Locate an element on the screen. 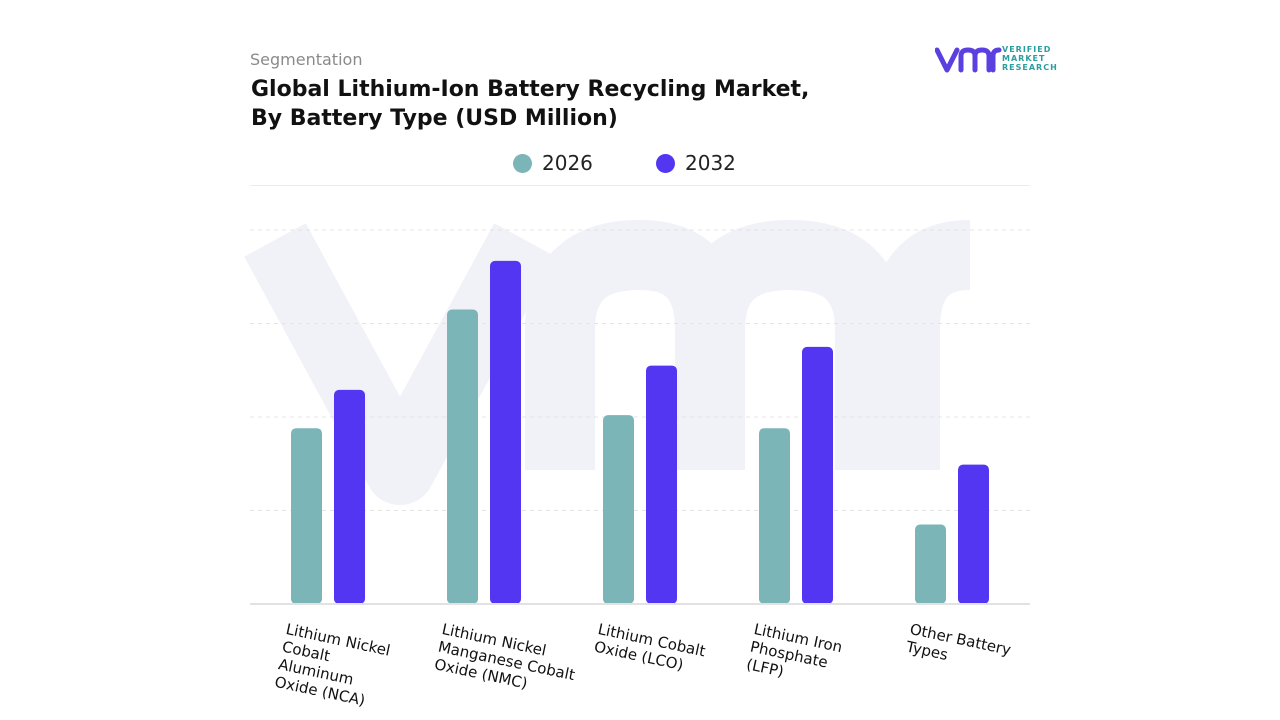  chart-title-line-2: By Battery Type (USD Million) is located at coordinates (434, 118).